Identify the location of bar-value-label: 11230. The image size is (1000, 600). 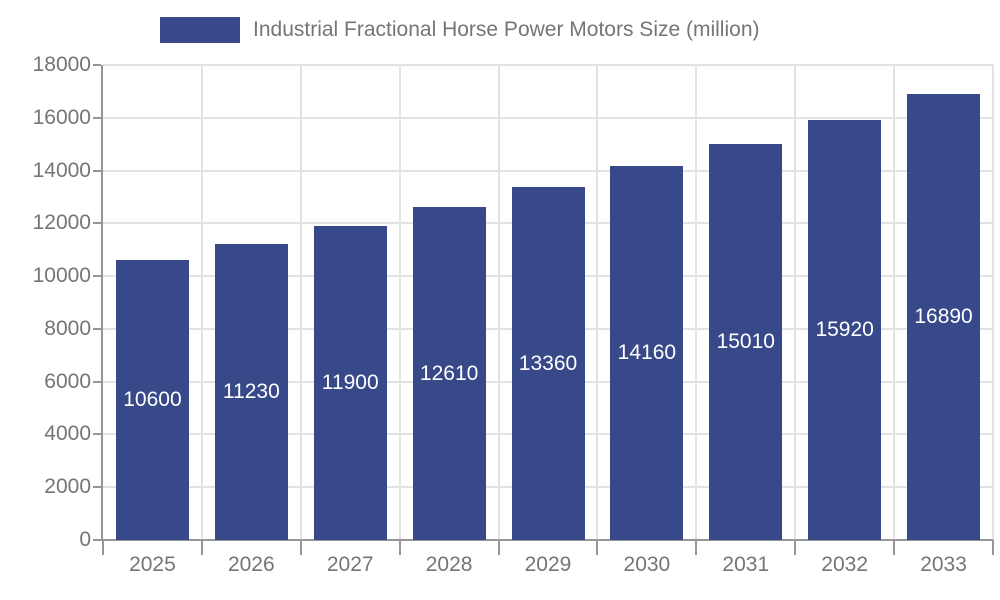
(251, 391).